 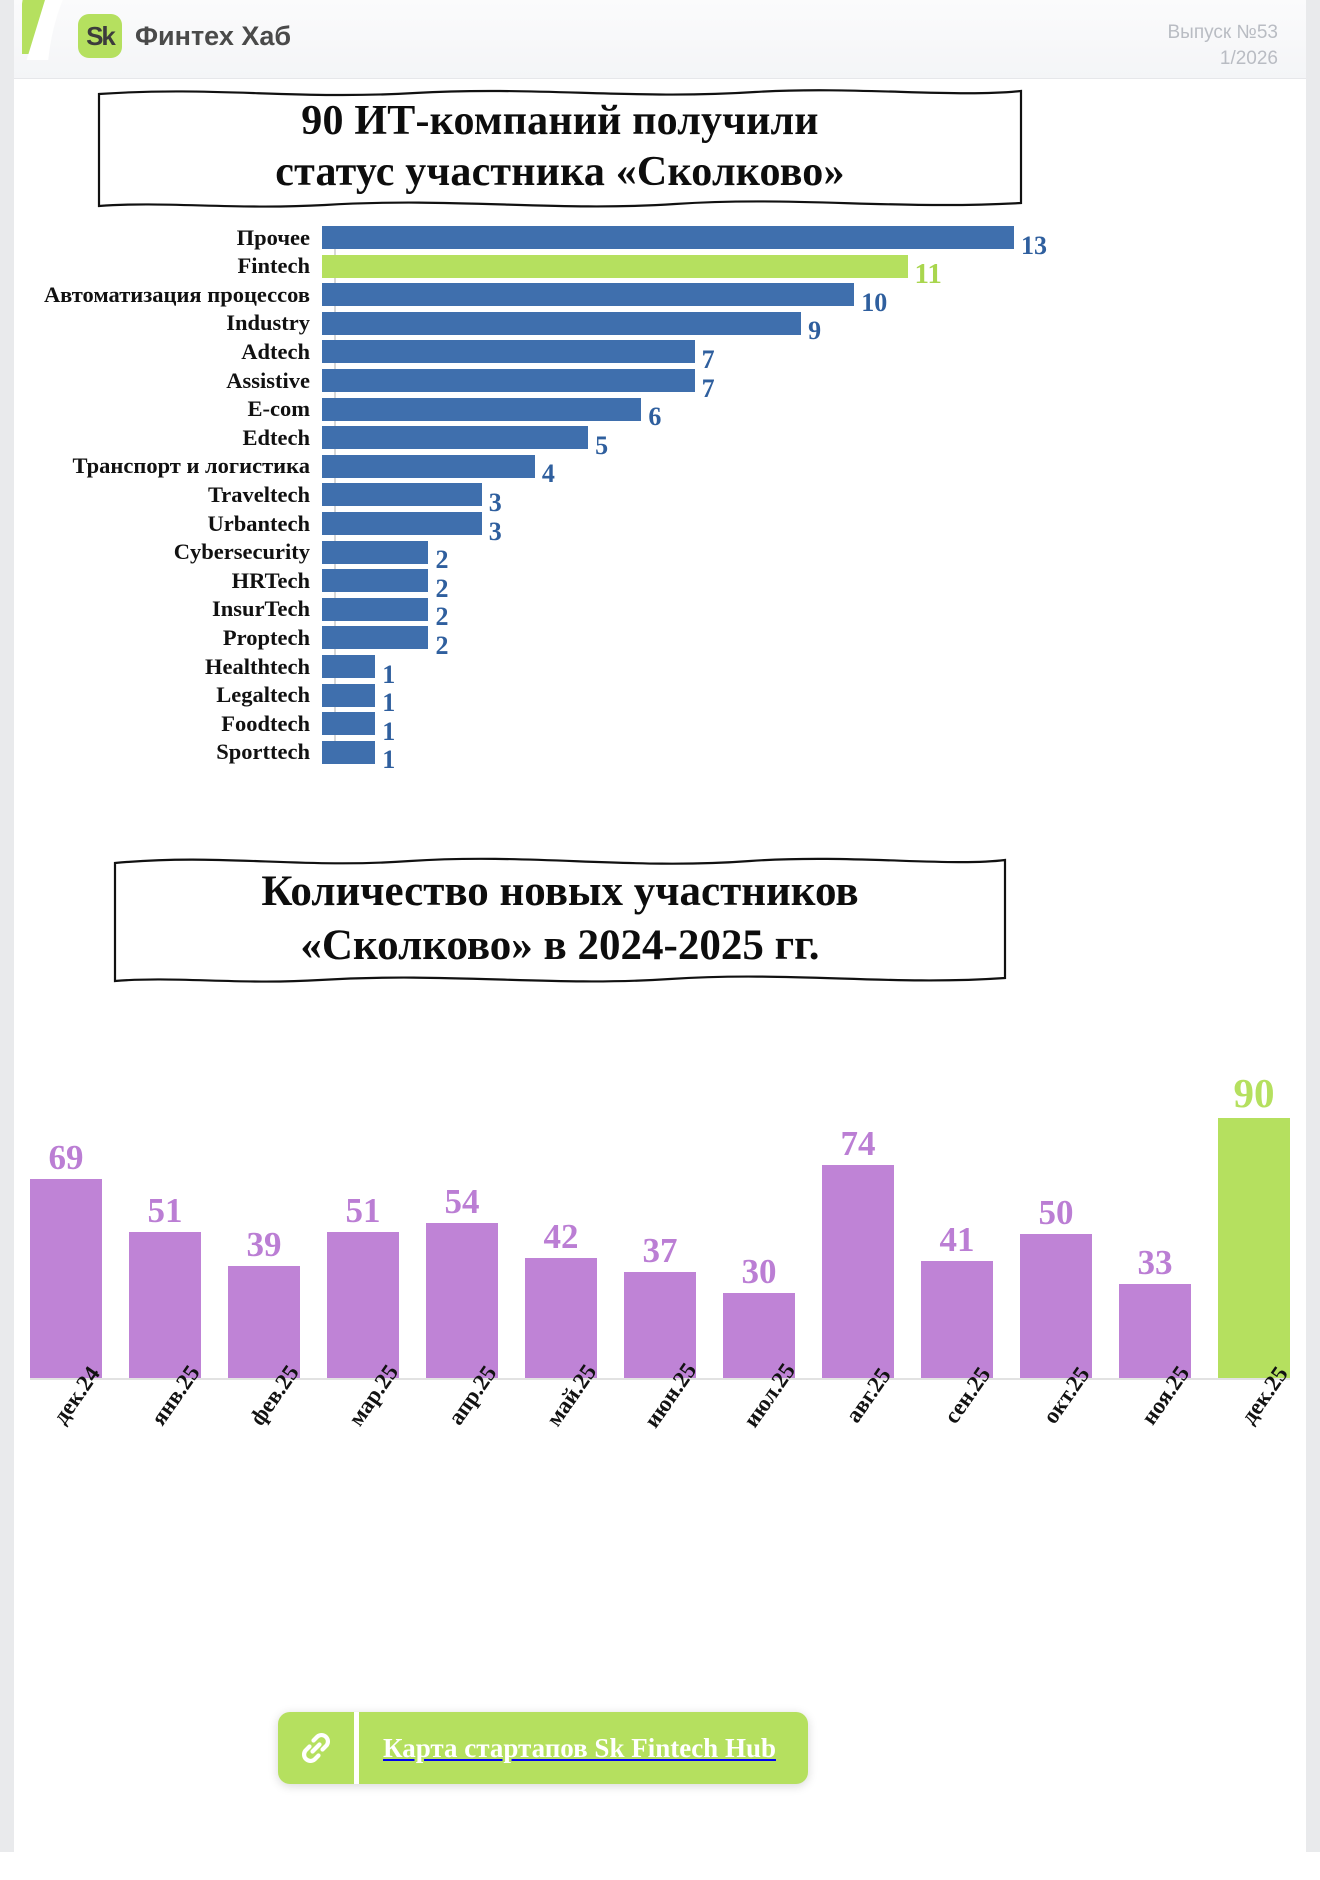 What do you see at coordinates (543, 1748) in the screenshot?
I see `startup-map-link-button: Карта стартапов Sk Fintech Hub` at bounding box center [543, 1748].